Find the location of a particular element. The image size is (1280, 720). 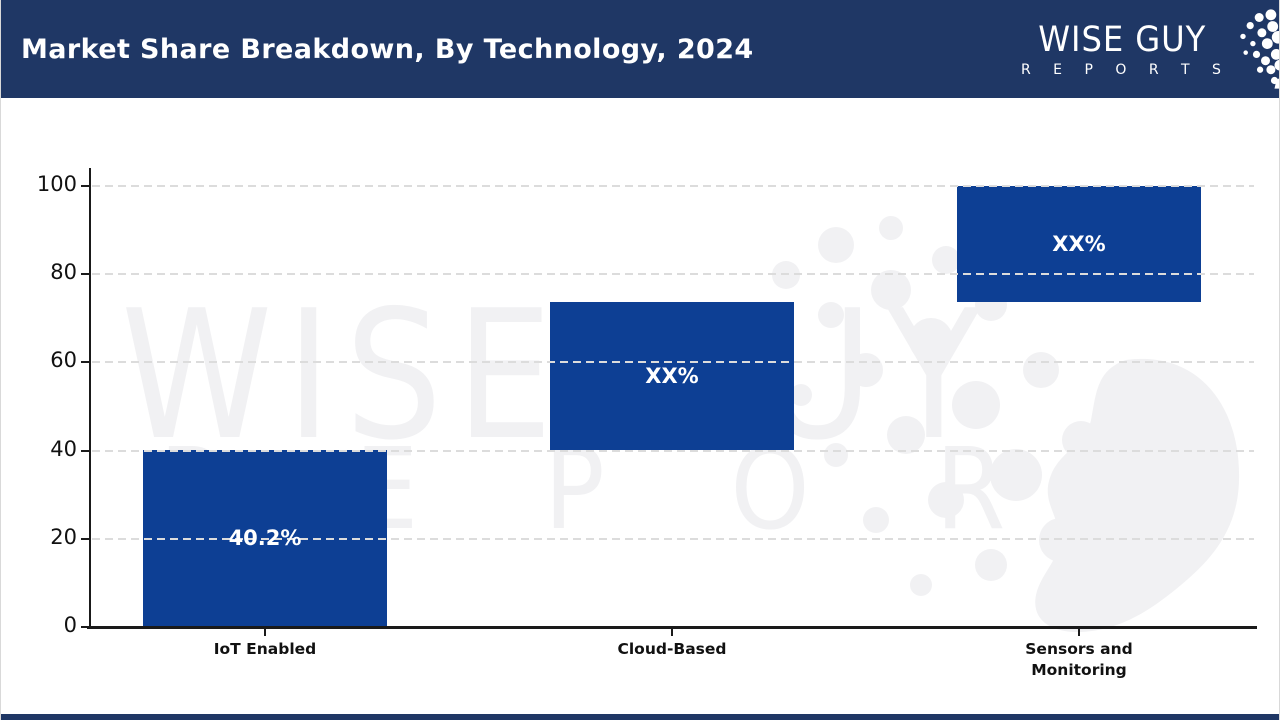

bar-cloud-based is located at coordinates (672, 375).